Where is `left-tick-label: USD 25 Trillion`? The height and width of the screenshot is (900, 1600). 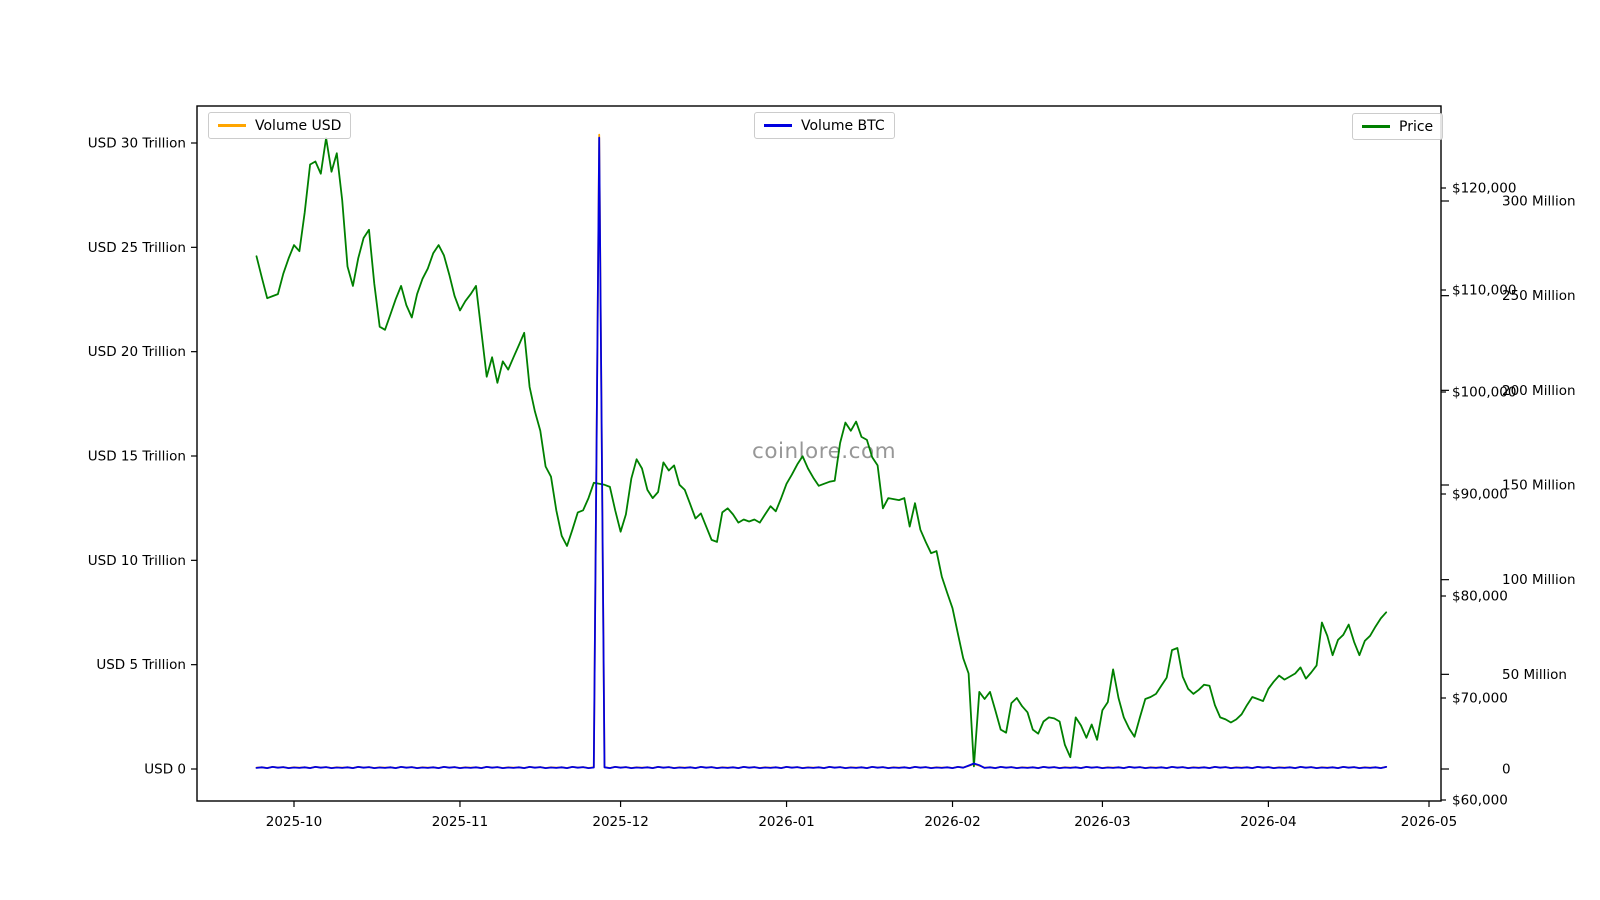 left-tick-label: USD 25 Trillion is located at coordinates (137, 248).